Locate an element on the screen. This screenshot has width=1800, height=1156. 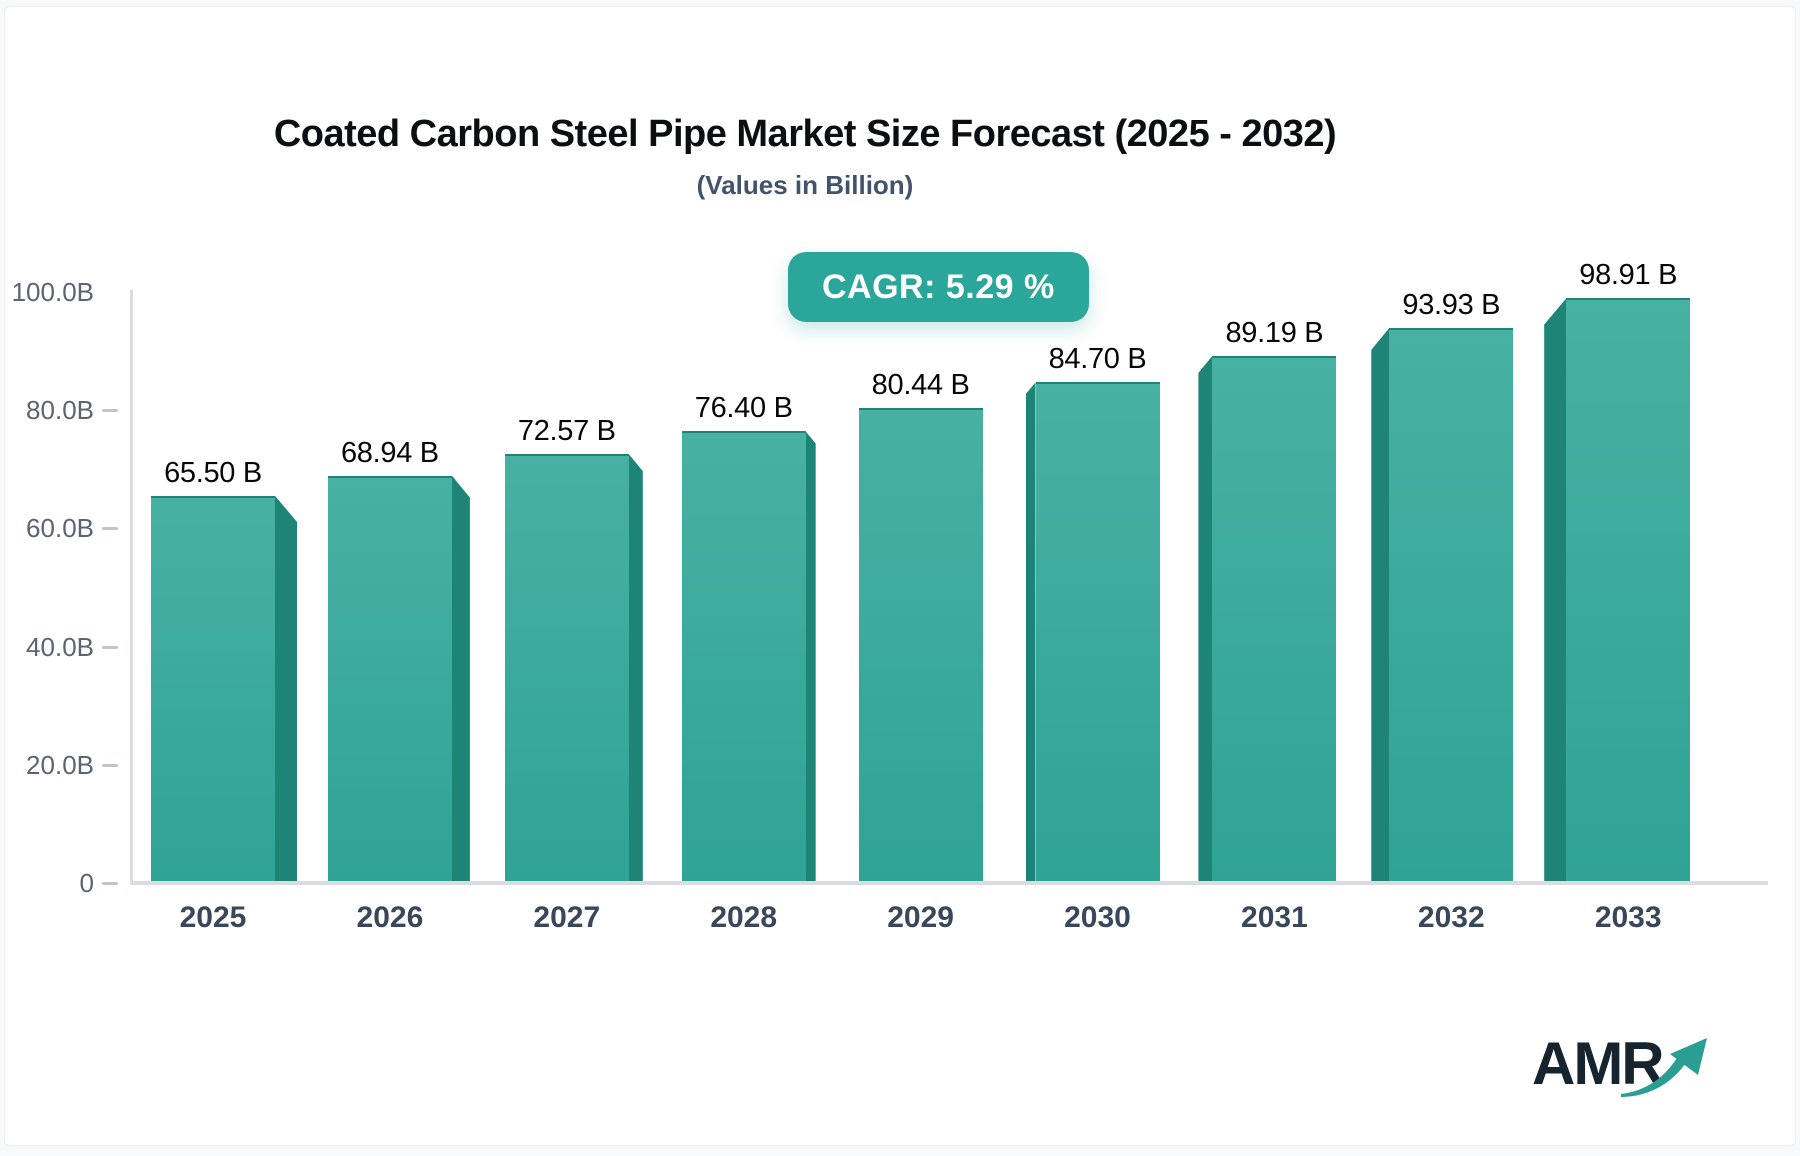
bar-side-face-2030 is located at coordinates (1030, 632).